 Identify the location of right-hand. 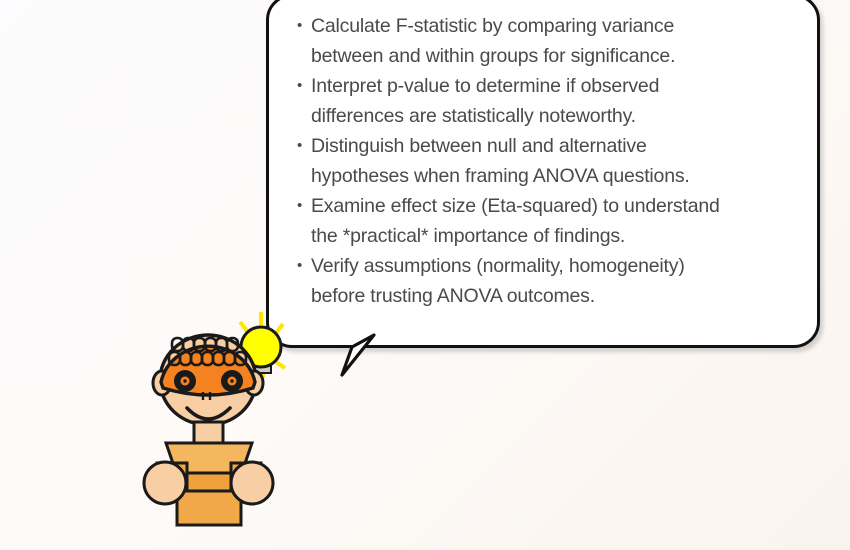
(252, 483).